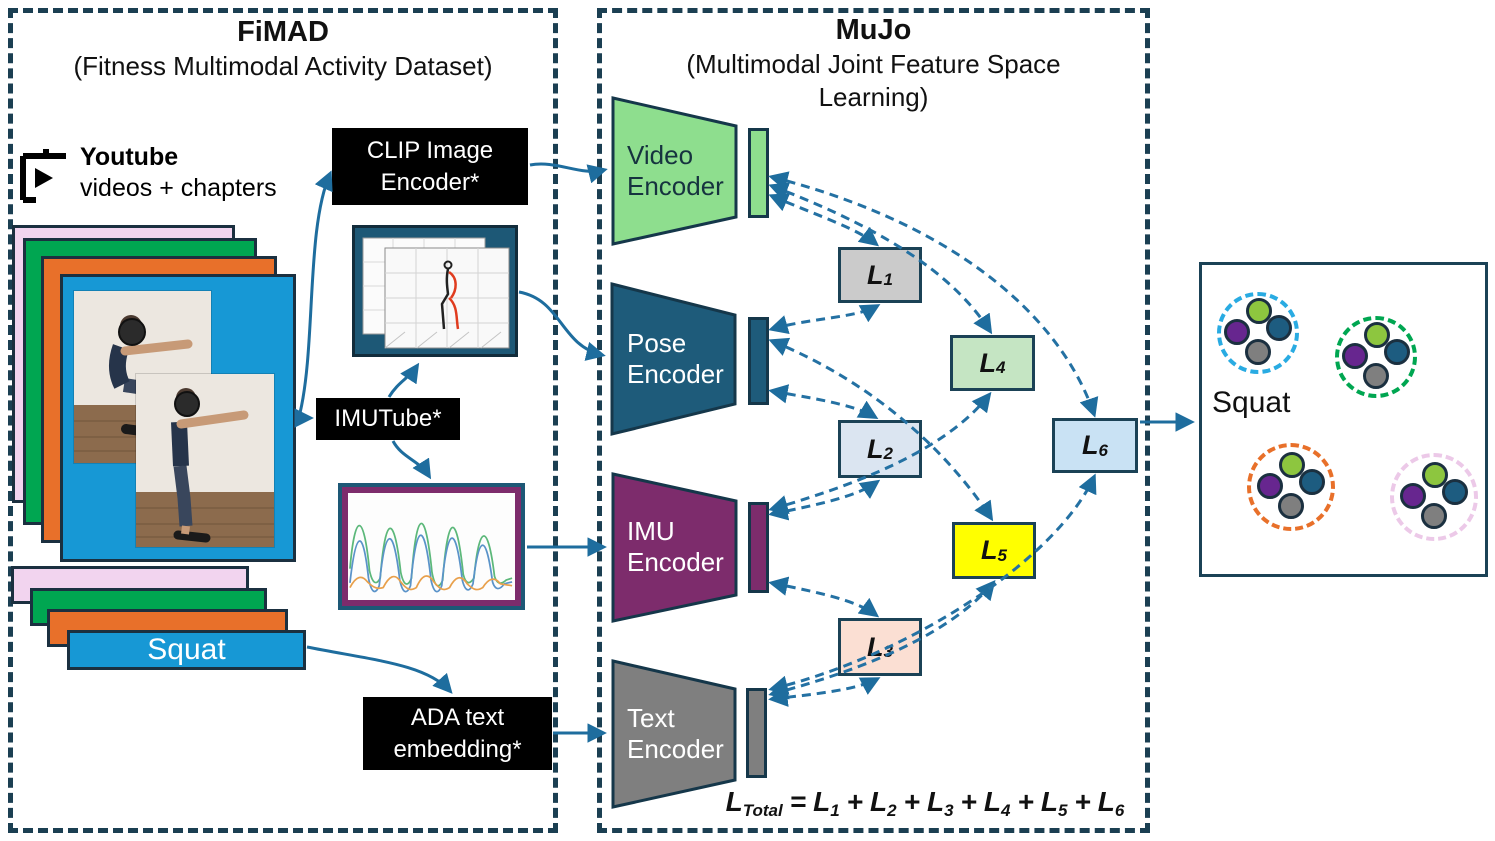 The height and width of the screenshot is (841, 1495). Describe the element at coordinates (873, 30) in the screenshot. I see `mujo-title: MuJo` at that location.